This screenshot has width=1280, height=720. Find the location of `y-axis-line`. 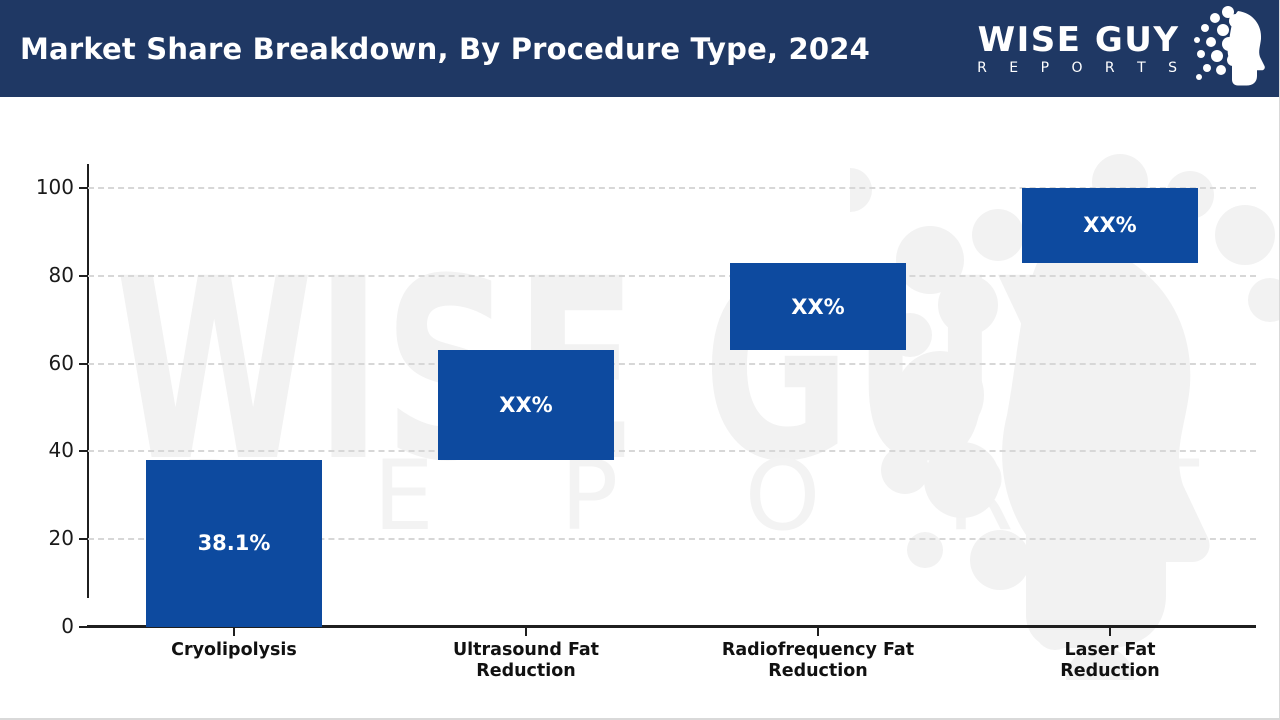

y-axis-line is located at coordinates (88, 381).